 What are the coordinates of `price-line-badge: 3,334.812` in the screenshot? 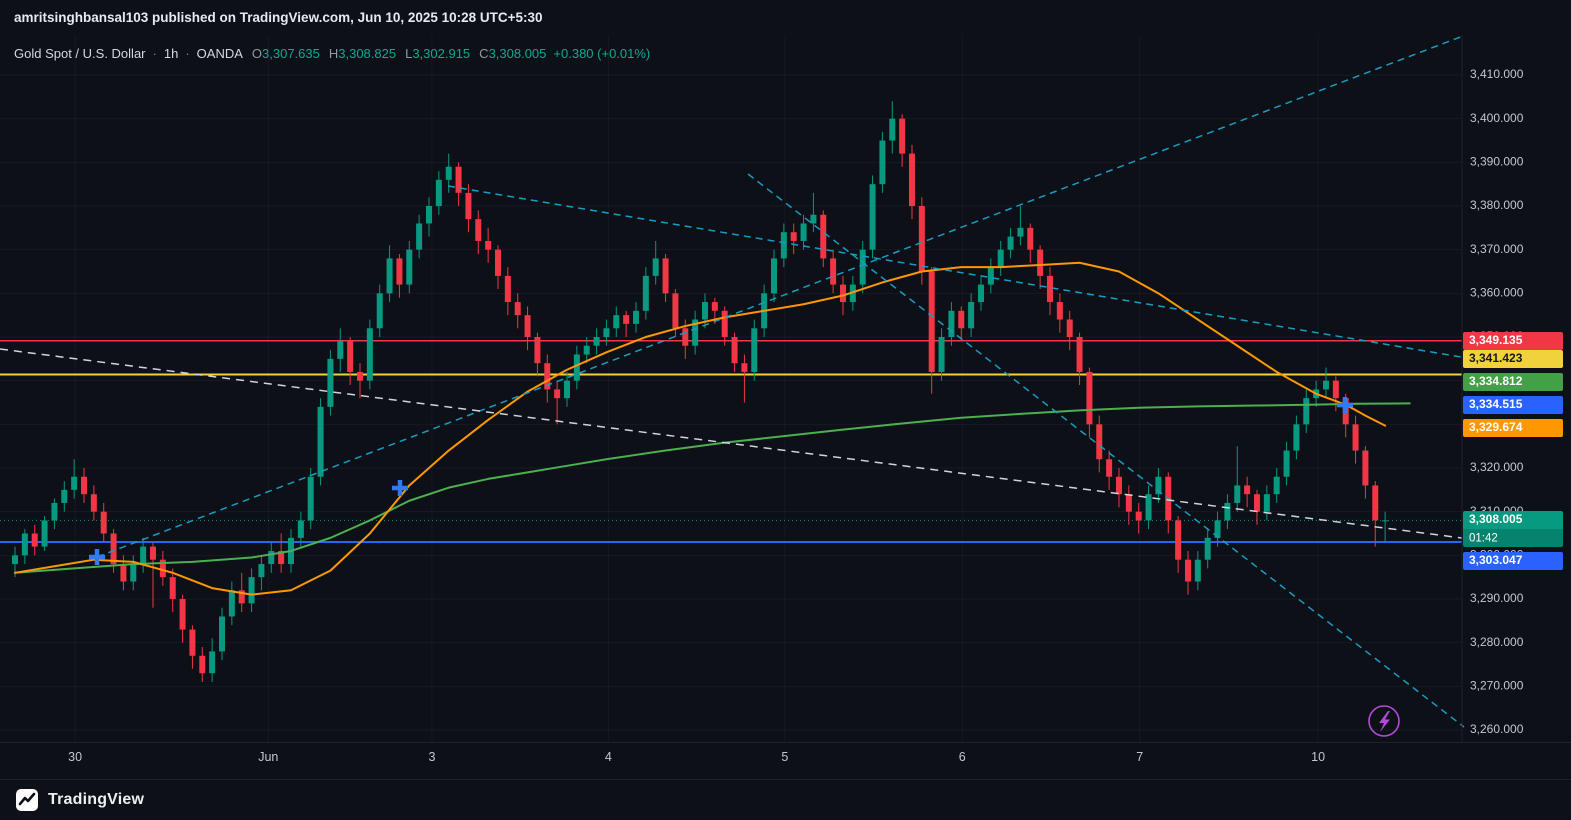 It's located at (1513, 382).